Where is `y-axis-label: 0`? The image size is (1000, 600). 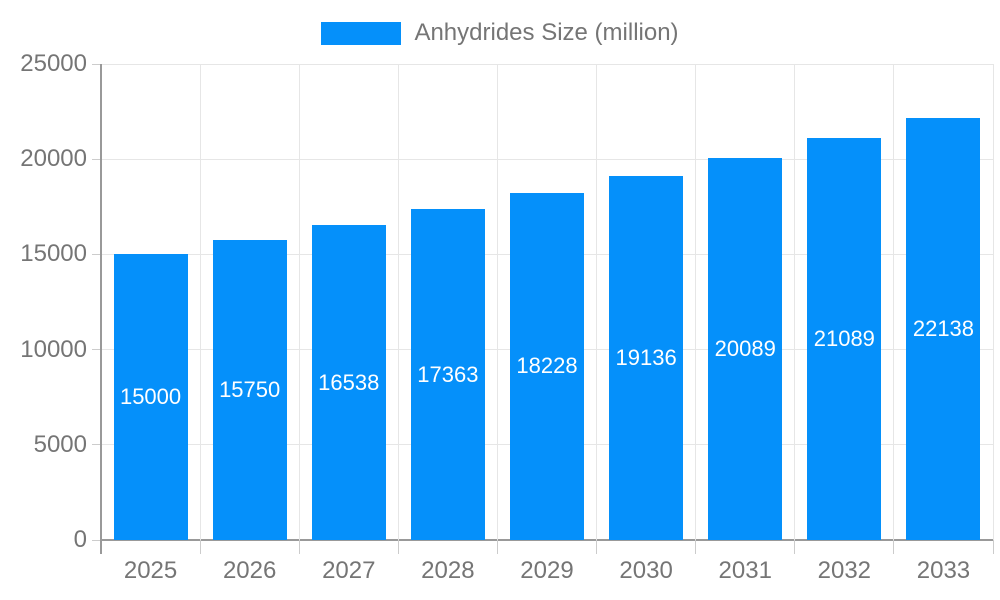 y-axis-label: 0 is located at coordinates (80, 539).